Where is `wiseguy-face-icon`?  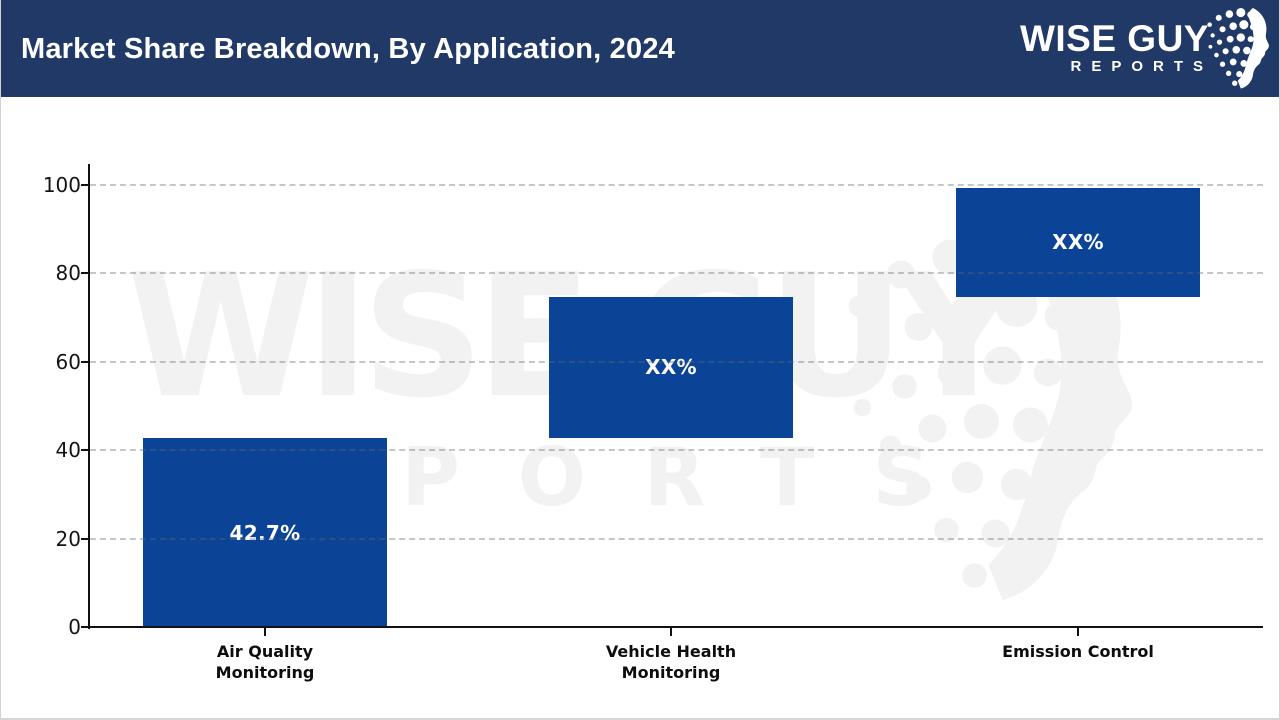 wiseguy-face-icon is located at coordinates (1237, 49).